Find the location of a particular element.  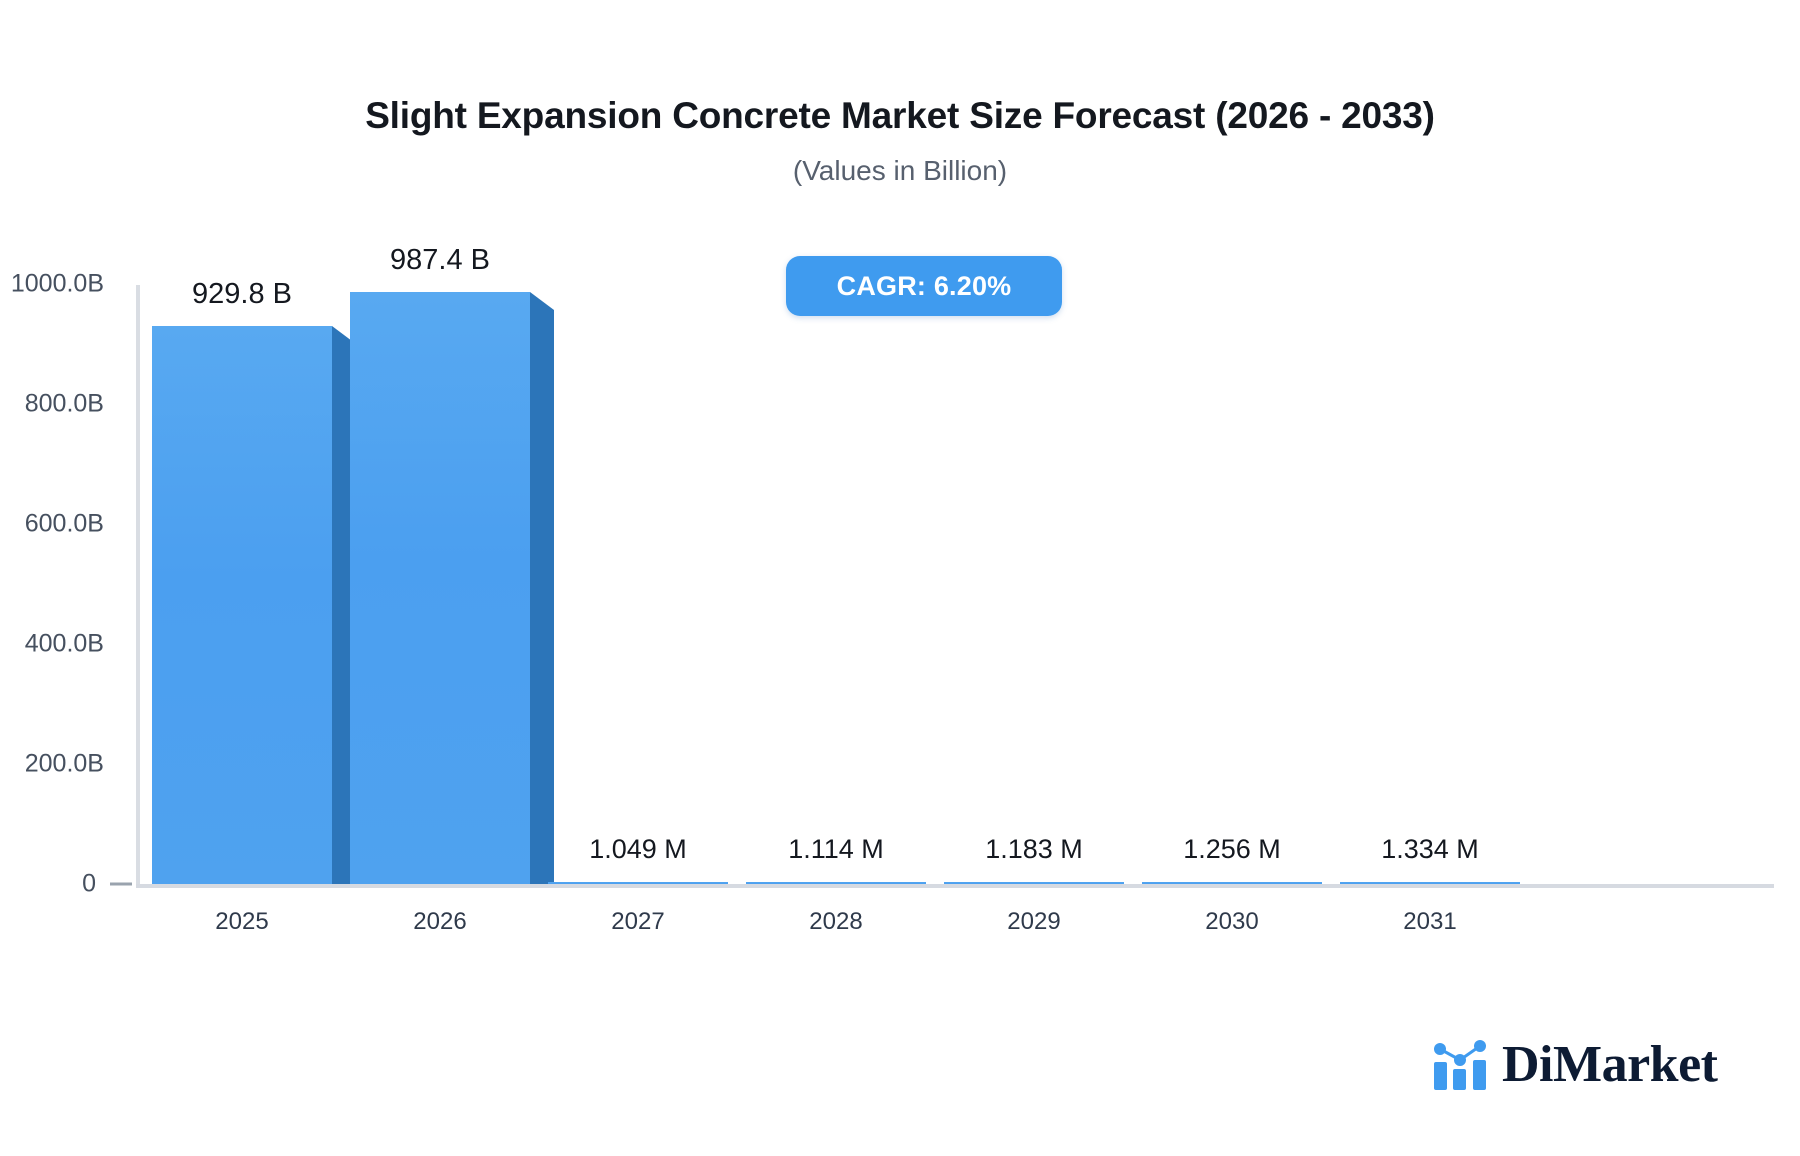

bar-side-face-2026 is located at coordinates (542, 597).